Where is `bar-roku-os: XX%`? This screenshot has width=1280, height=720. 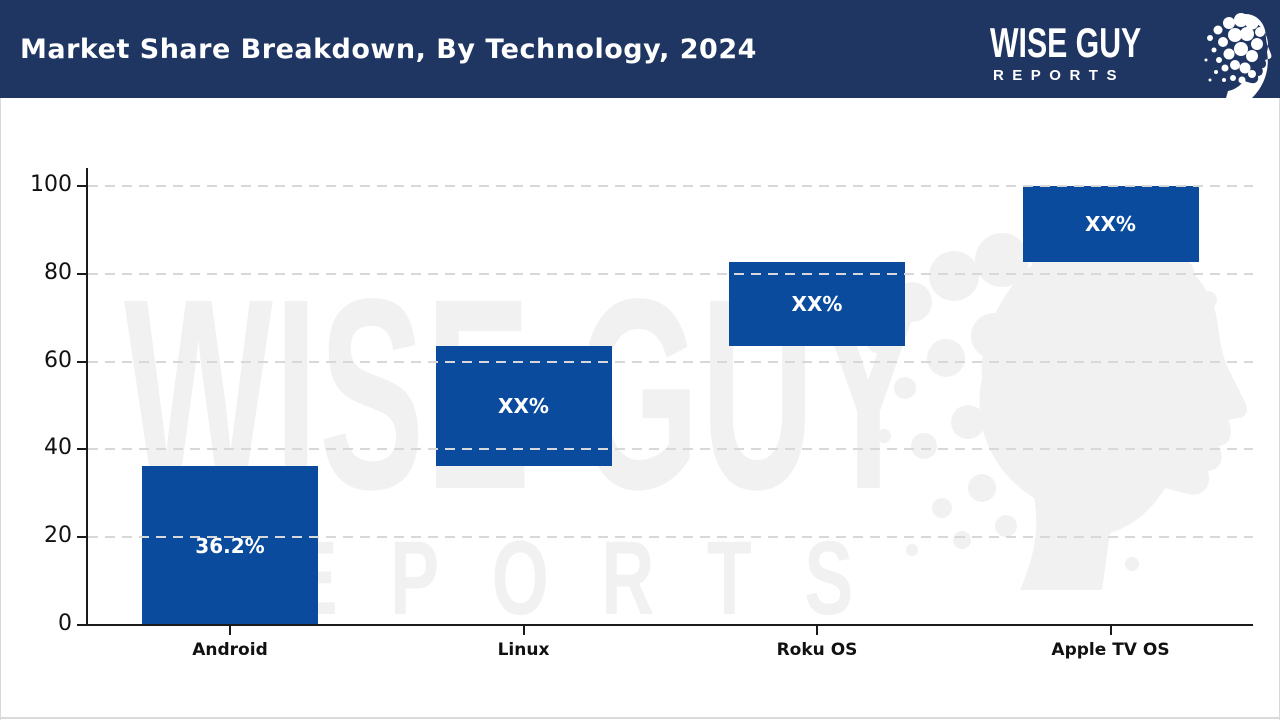
bar-roku-os: XX% is located at coordinates (817, 304).